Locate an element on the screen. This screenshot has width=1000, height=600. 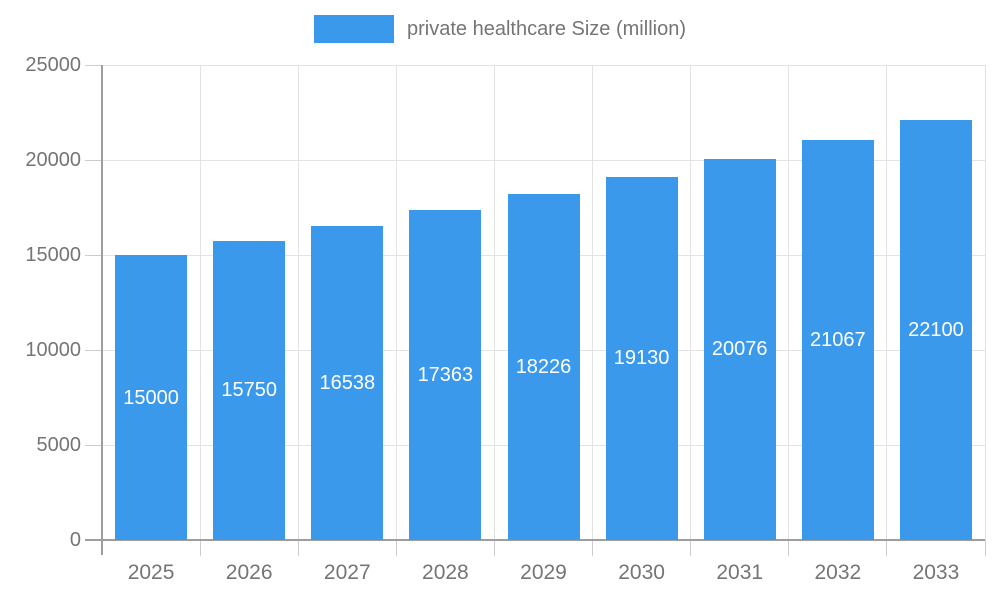
bar-value-label: 15750 is located at coordinates (249, 390).